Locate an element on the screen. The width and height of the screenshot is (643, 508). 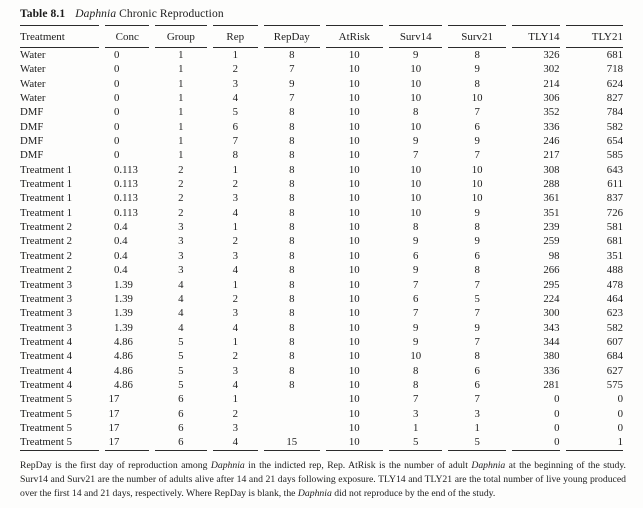
cell-tly21: 611 is located at coordinates (615, 184).